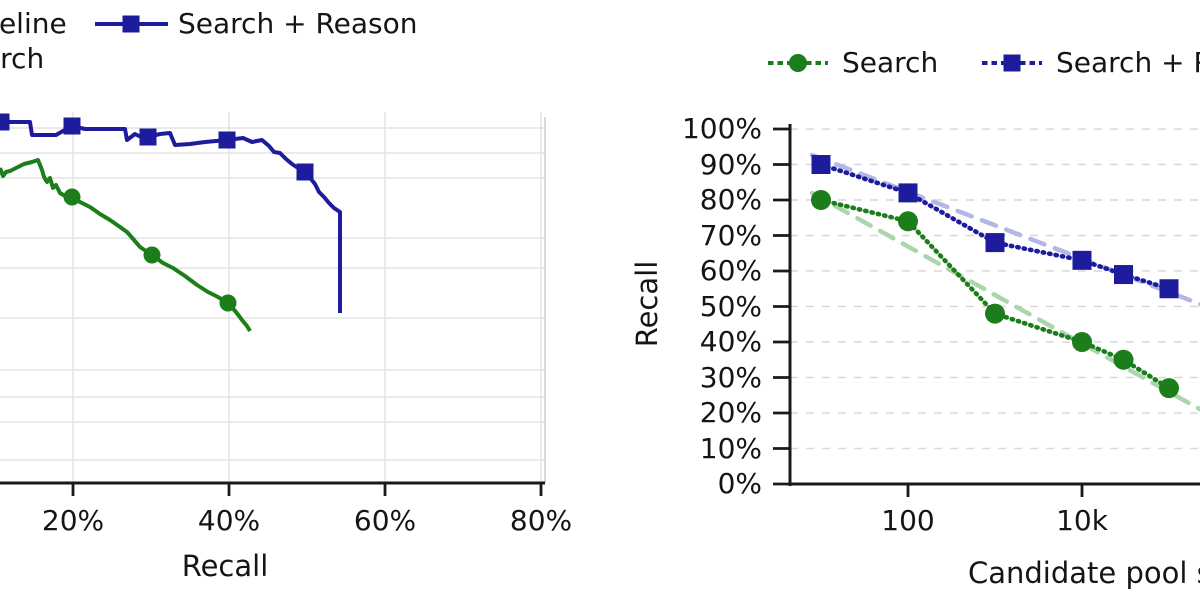 This screenshot has height=600, width=1200. What do you see at coordinates (541, 520) in the screenshot?
I see `x-tick-label-80%: 80%` at bounding box center [541, 520].